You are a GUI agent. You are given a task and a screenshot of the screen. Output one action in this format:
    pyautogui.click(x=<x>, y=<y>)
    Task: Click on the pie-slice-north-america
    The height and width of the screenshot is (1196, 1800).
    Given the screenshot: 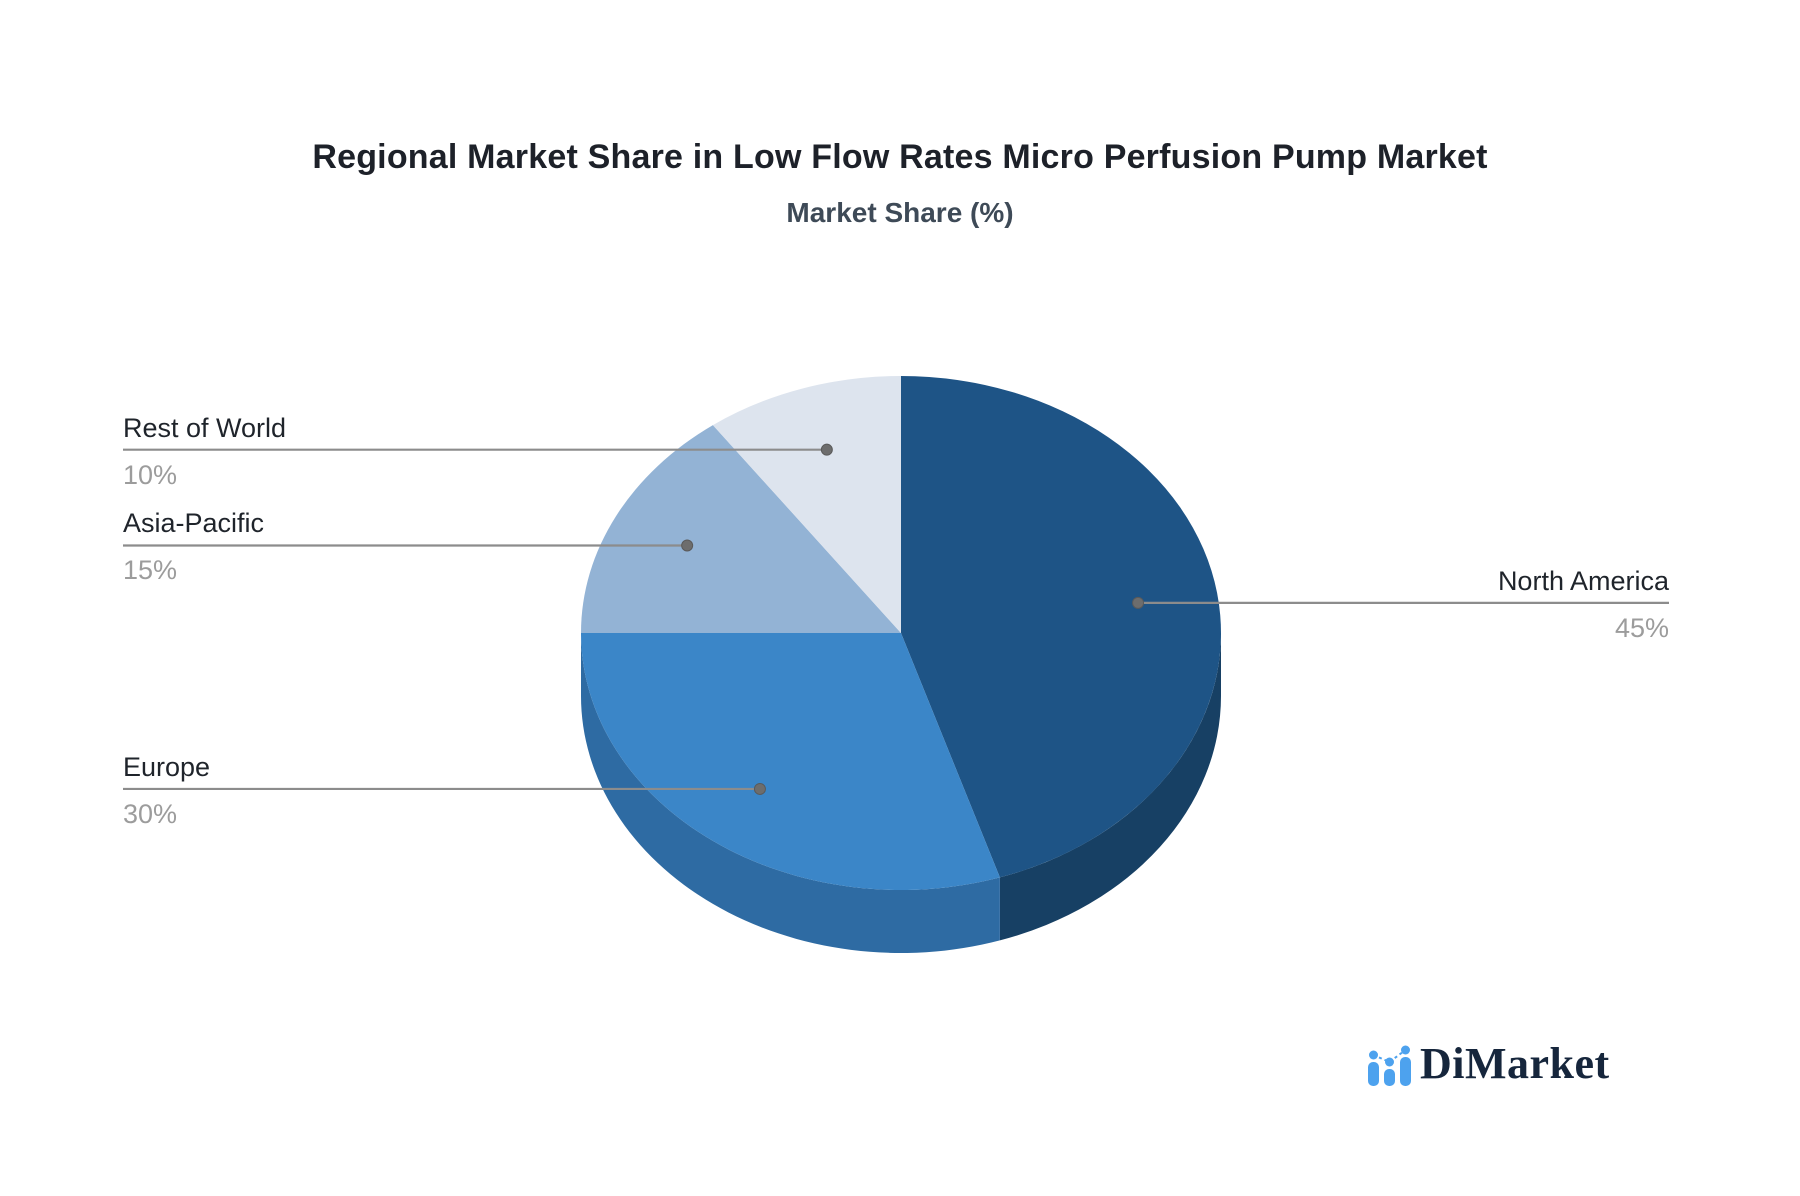 What is the action you would take?
    pyautogui.click(x=1061, y=627)
    